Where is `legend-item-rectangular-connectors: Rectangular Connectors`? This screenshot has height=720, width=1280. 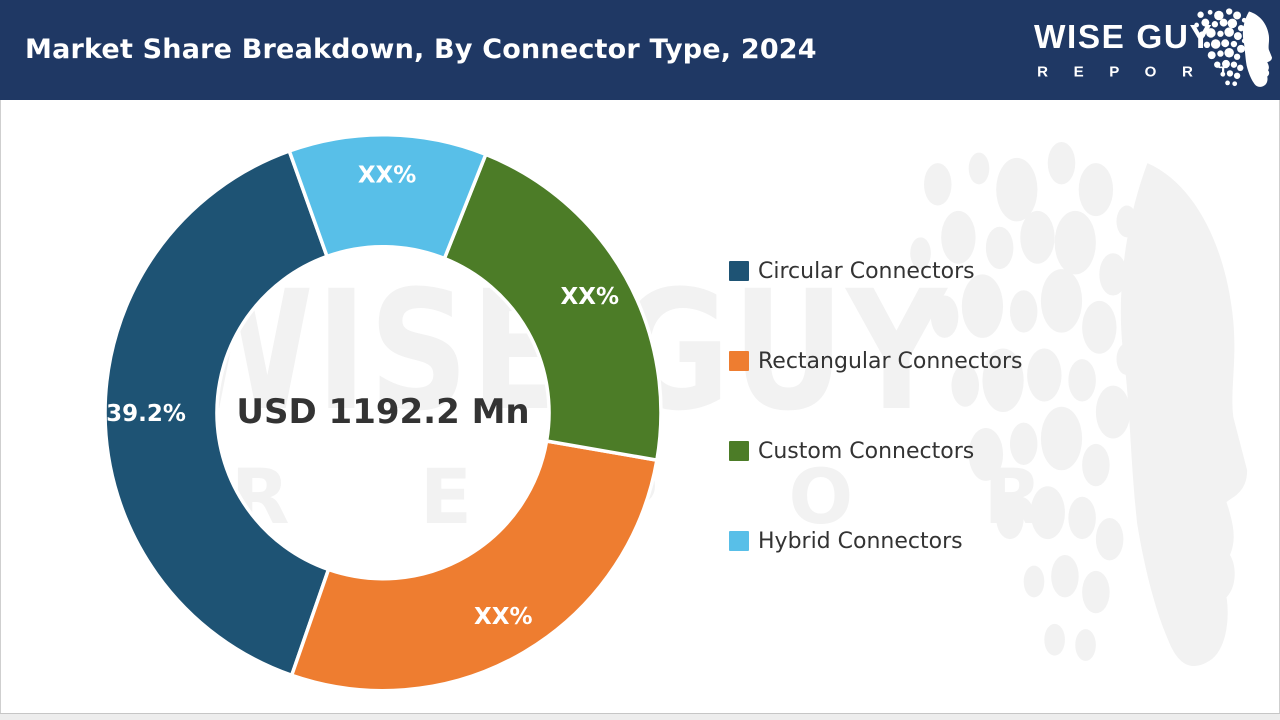
legend-item-rectangular-connectors: Rectangular Connectors is located at coordinates (875, 361).